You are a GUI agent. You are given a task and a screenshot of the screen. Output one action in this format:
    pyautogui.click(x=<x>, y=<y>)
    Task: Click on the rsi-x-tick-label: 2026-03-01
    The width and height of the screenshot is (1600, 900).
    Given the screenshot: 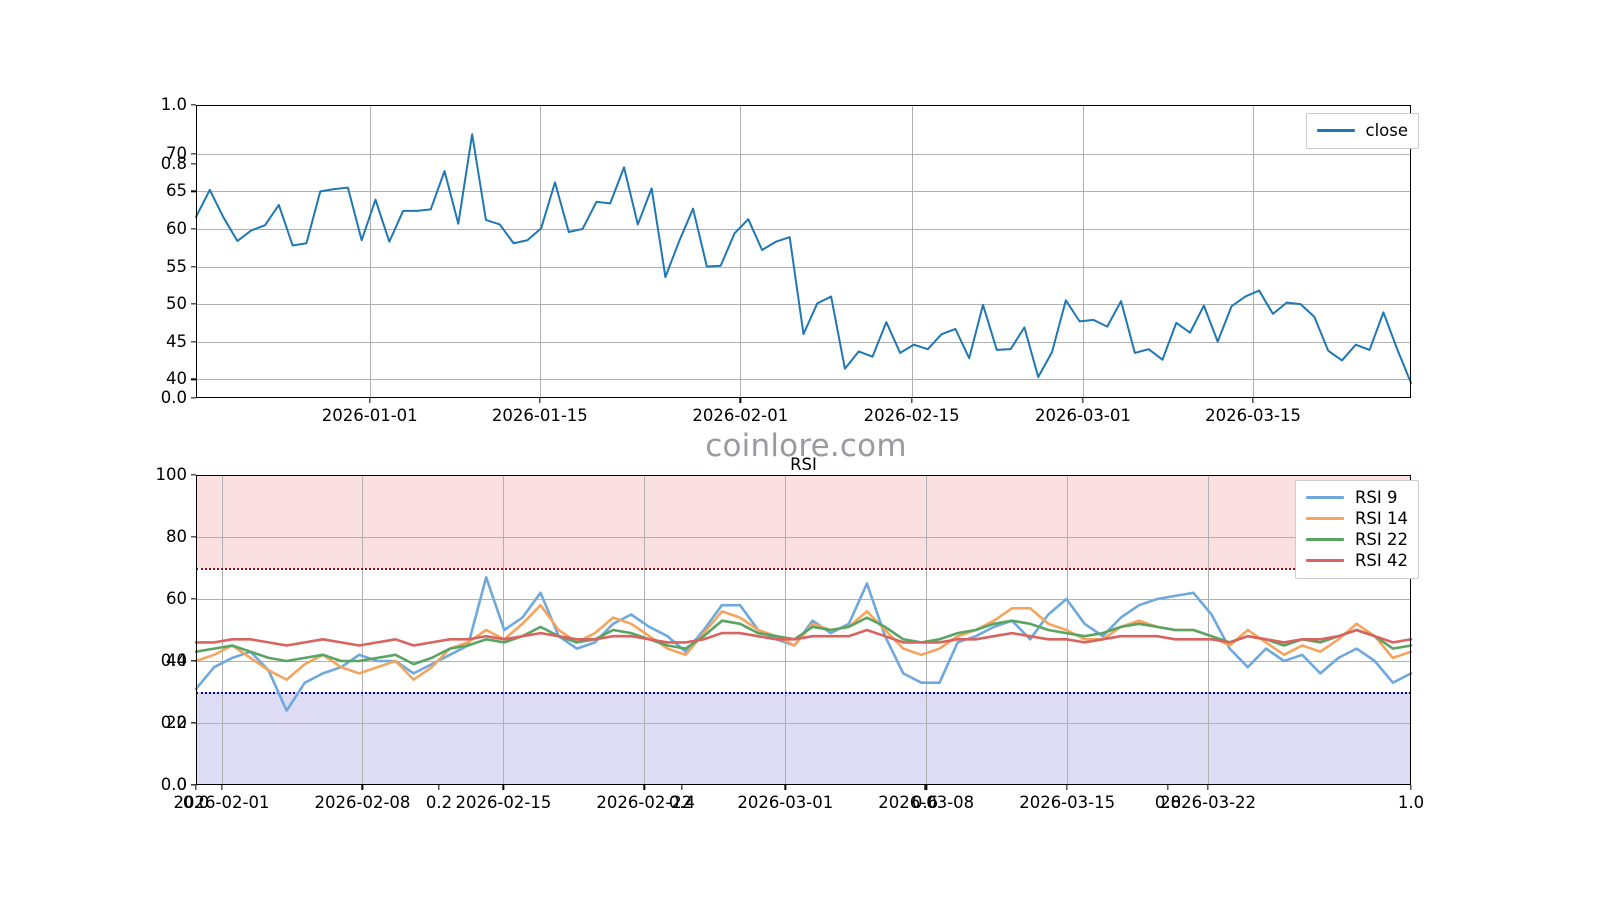 What is the action you would take?
    pyautogui.click(x=785, y=802)
    